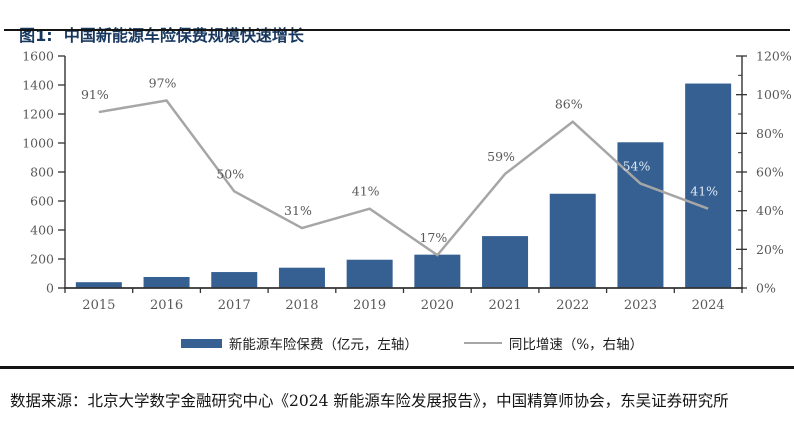  What do you see at coordinates (323, 345) in the screenshot?
I see `legend-bar-label: 新能源车险保费（亿元，左轴）` at bounding box center [323, 345].